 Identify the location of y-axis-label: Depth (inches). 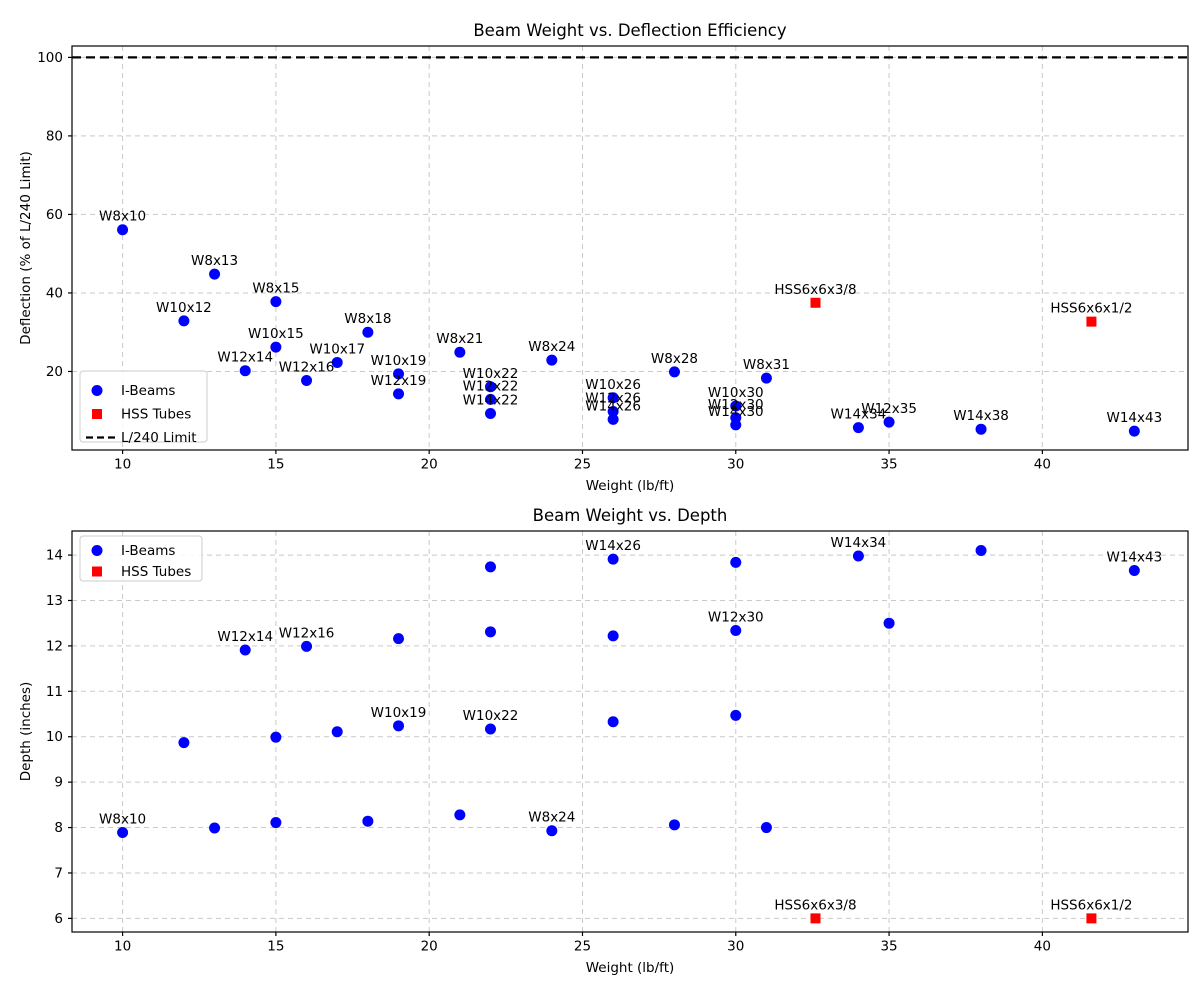
(26, 732).